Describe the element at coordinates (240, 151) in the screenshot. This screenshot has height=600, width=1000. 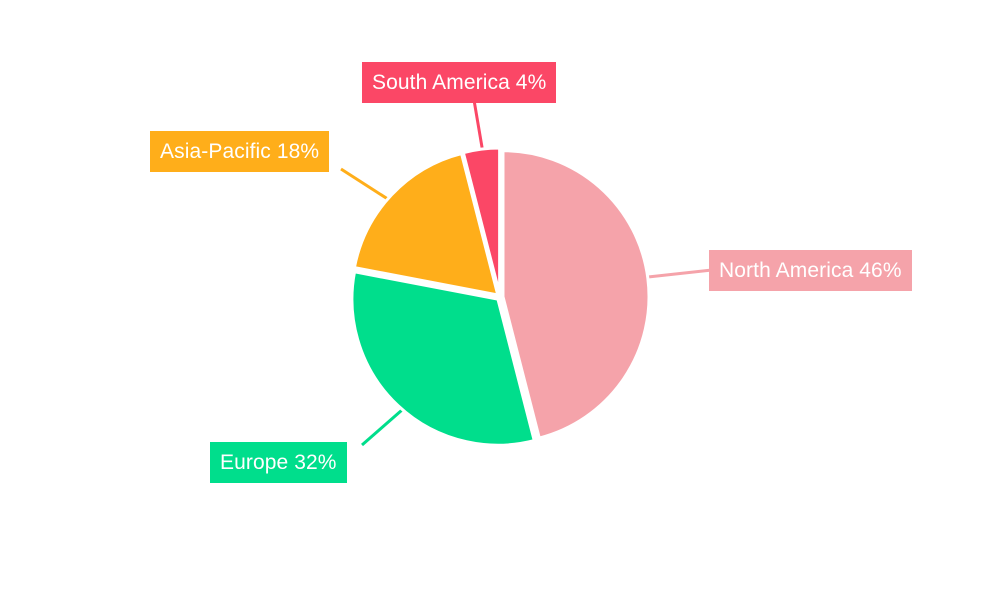
I see `pie-label-asia-pacific: Asia-Pacific 18%` at that location.